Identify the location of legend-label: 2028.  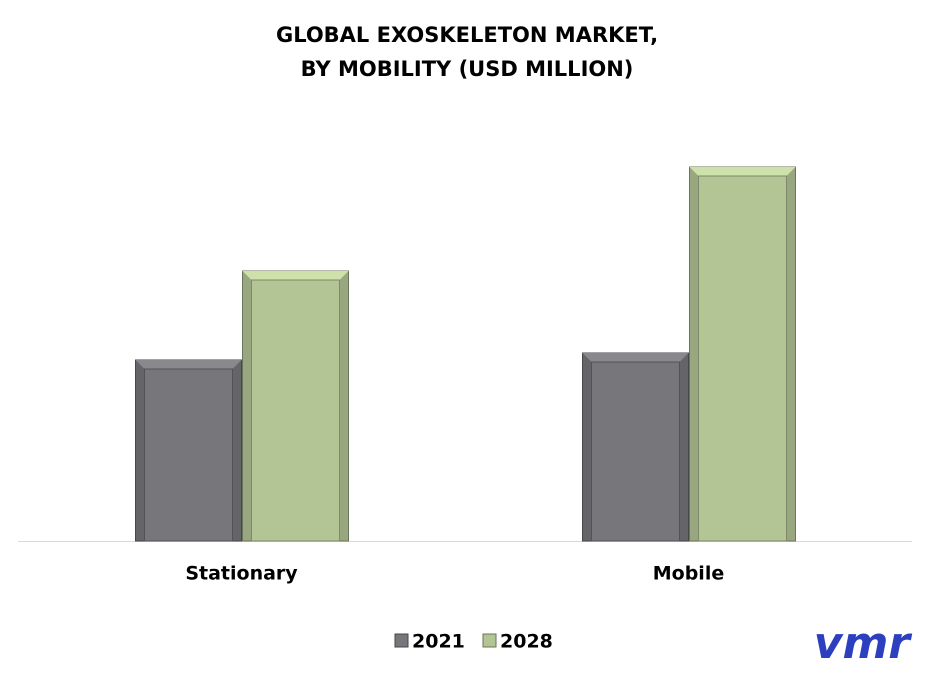
(526, 642).